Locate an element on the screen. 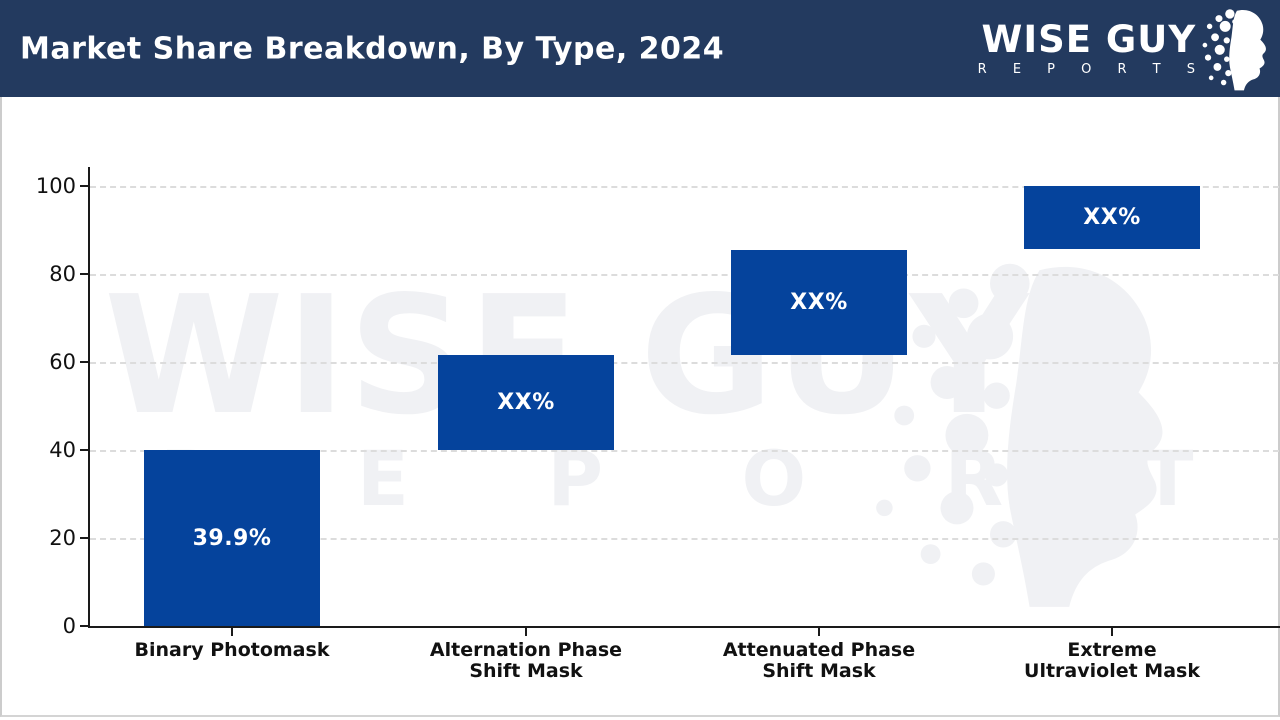 The image size is (1280, 720). category-label: Alternation Phase Shift Mask is located at coordinates (526, 661).